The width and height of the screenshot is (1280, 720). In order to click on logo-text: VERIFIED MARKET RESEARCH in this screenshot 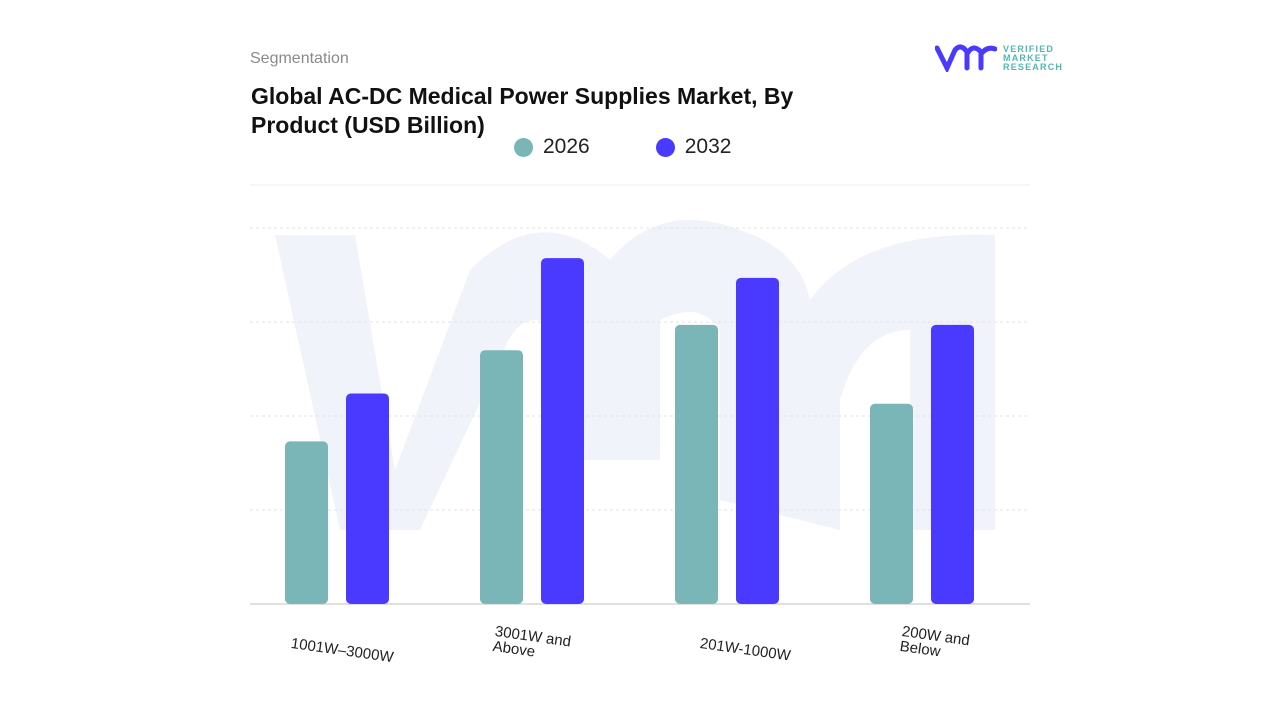, I will do `click(1033, 57)`.